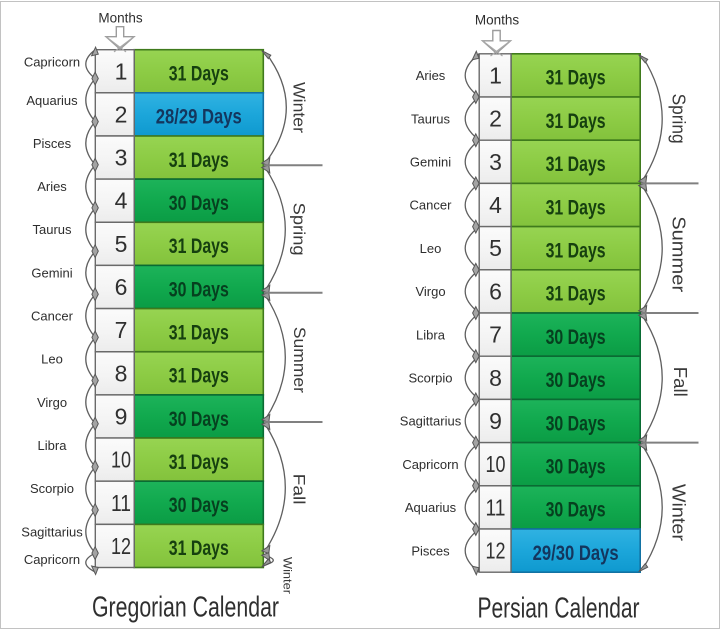 The width and height of the screenshot is (720, 630). I want to click on svg-text: Persian Calendar, so click(559, 609).